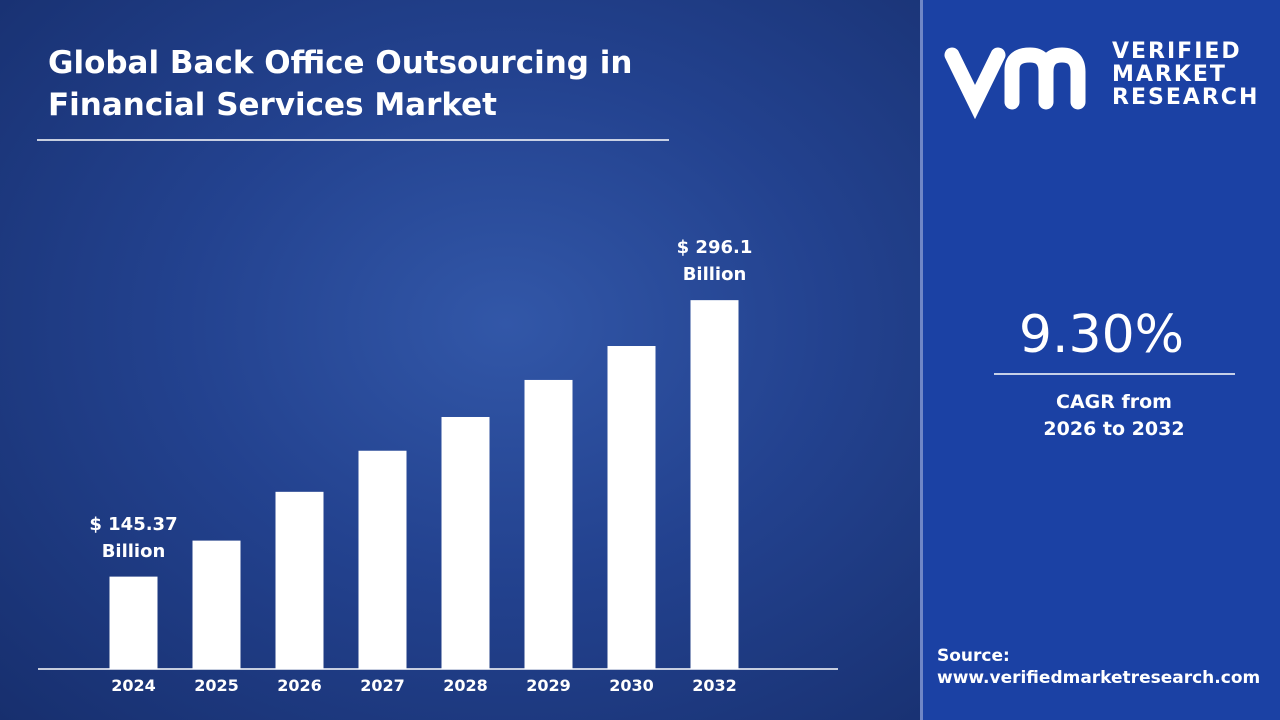  I want to click on x-tick-label: 2024, so click(133, 685).